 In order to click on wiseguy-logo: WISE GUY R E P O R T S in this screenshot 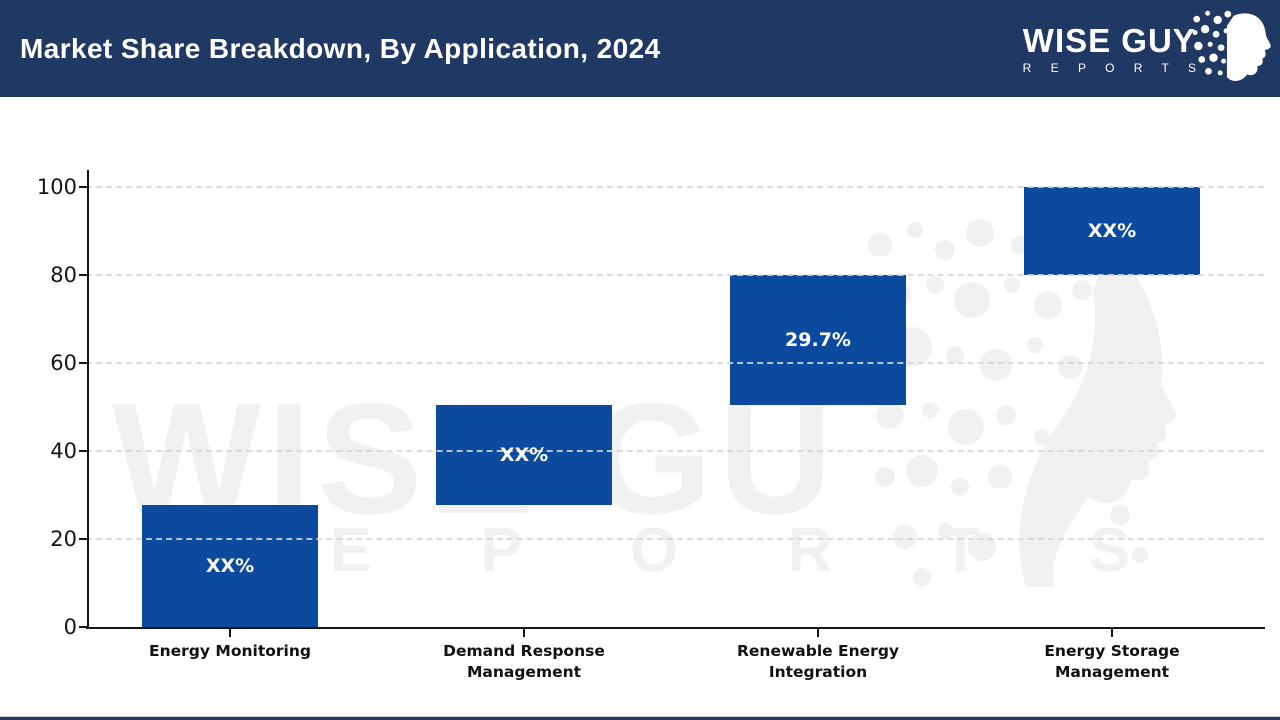, I will do `click(1144, 48)`.